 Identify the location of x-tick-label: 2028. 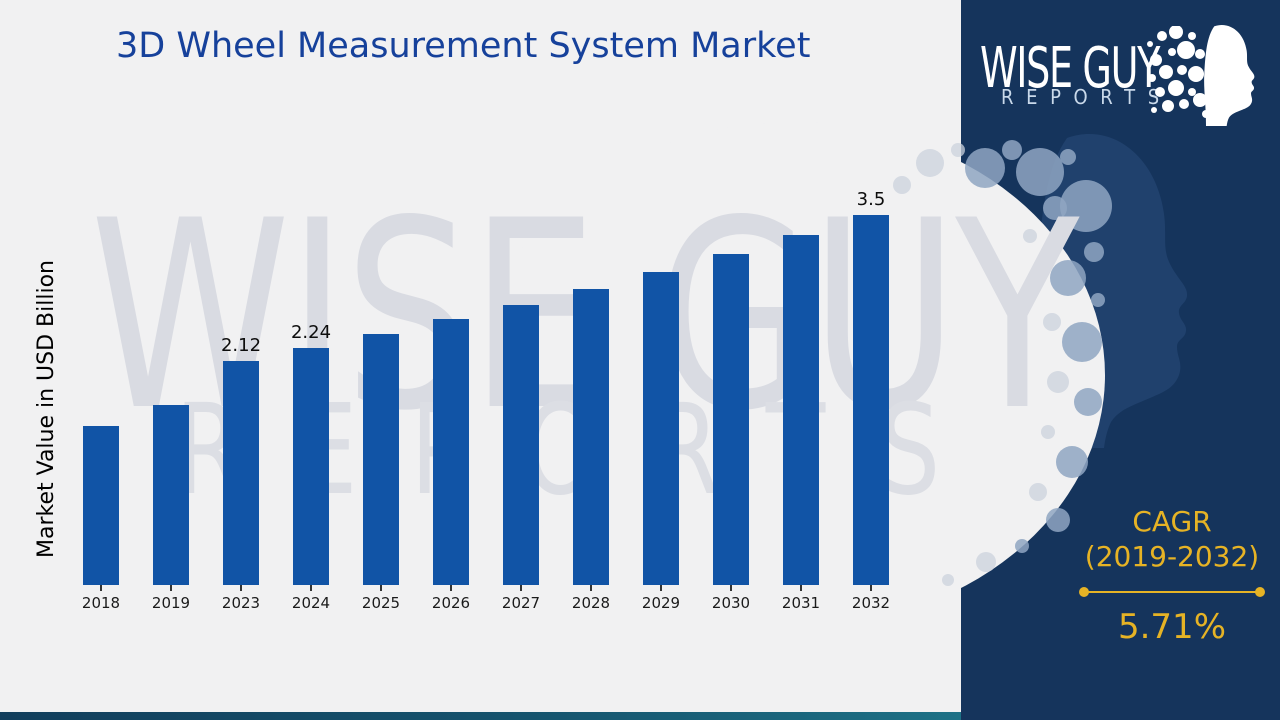
(591, 603).